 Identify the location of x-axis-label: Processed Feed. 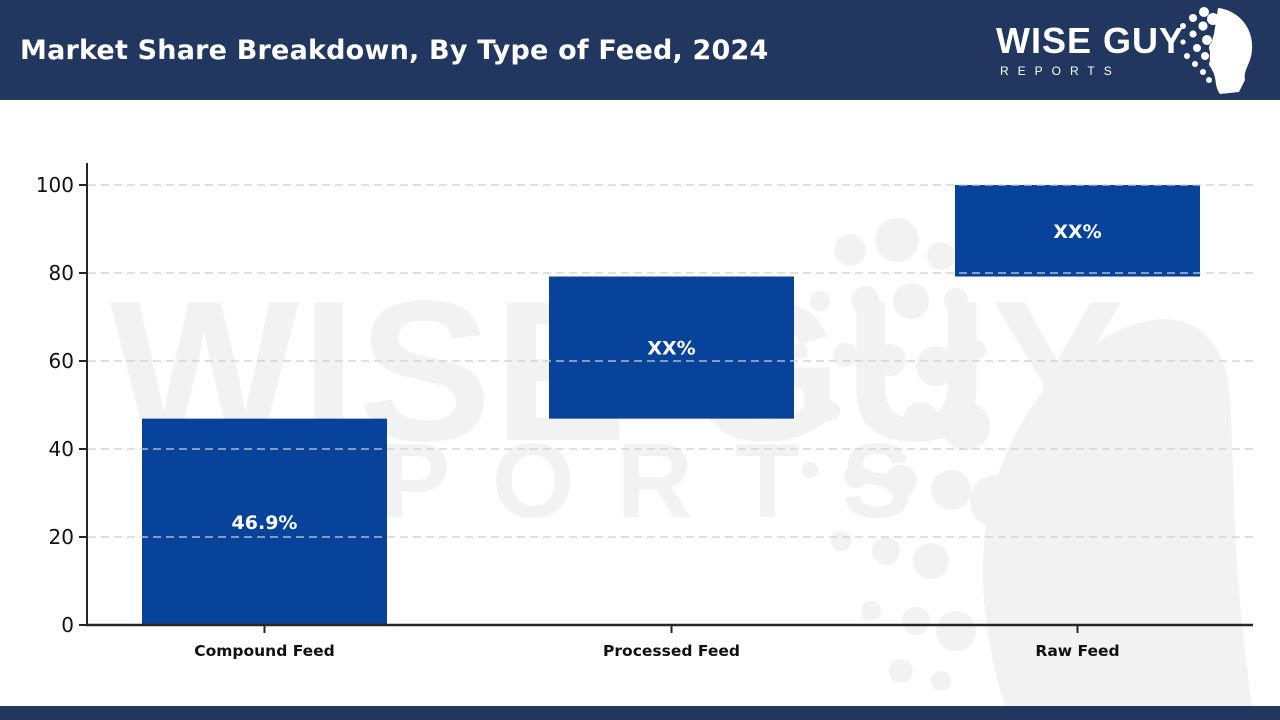
(671, 651).